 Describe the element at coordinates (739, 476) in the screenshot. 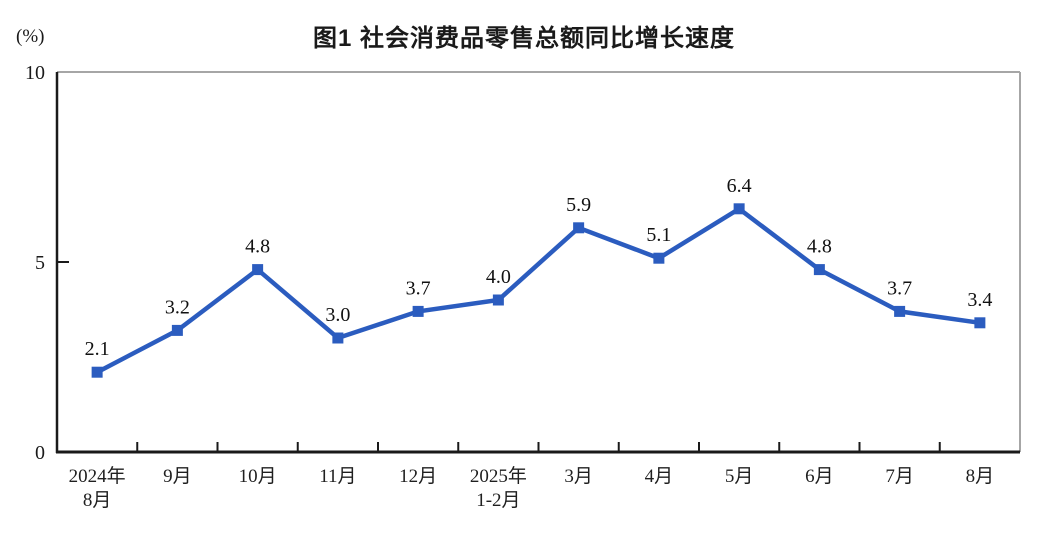

I see `x-category-label: 5月` at that location.